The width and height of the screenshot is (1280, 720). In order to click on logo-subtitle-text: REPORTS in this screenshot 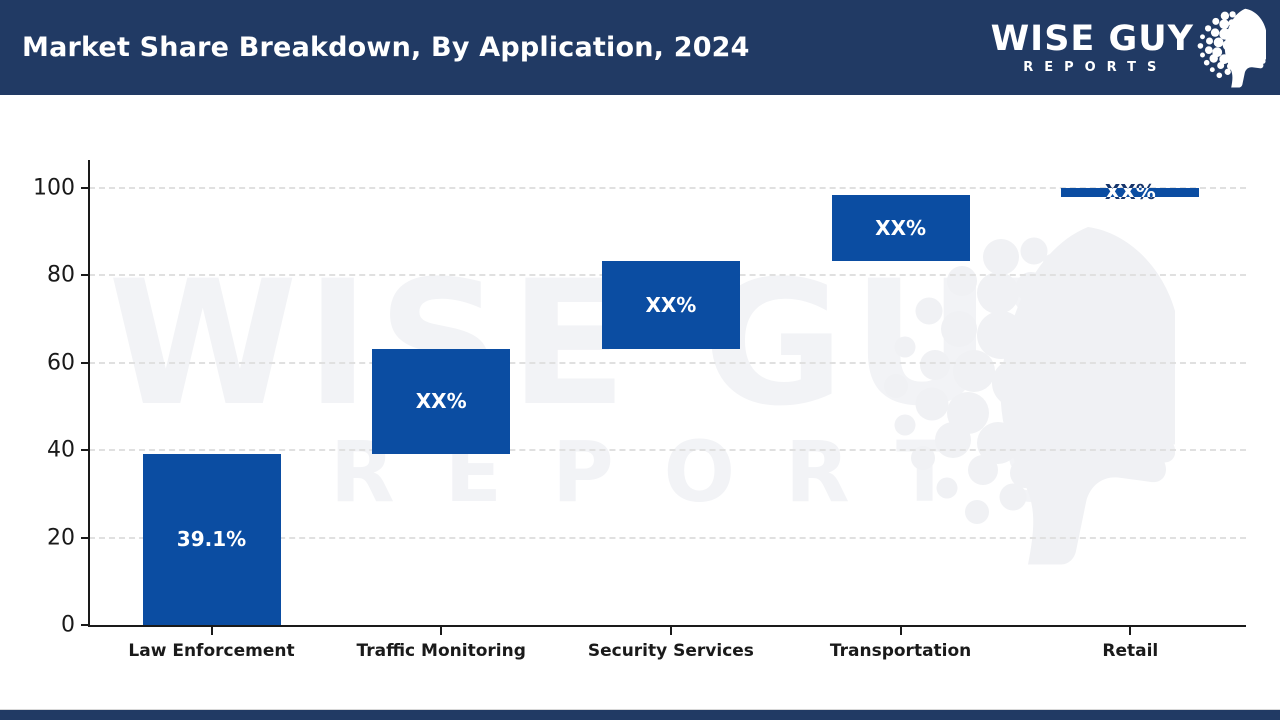, I will do `click(1095, 67)`.